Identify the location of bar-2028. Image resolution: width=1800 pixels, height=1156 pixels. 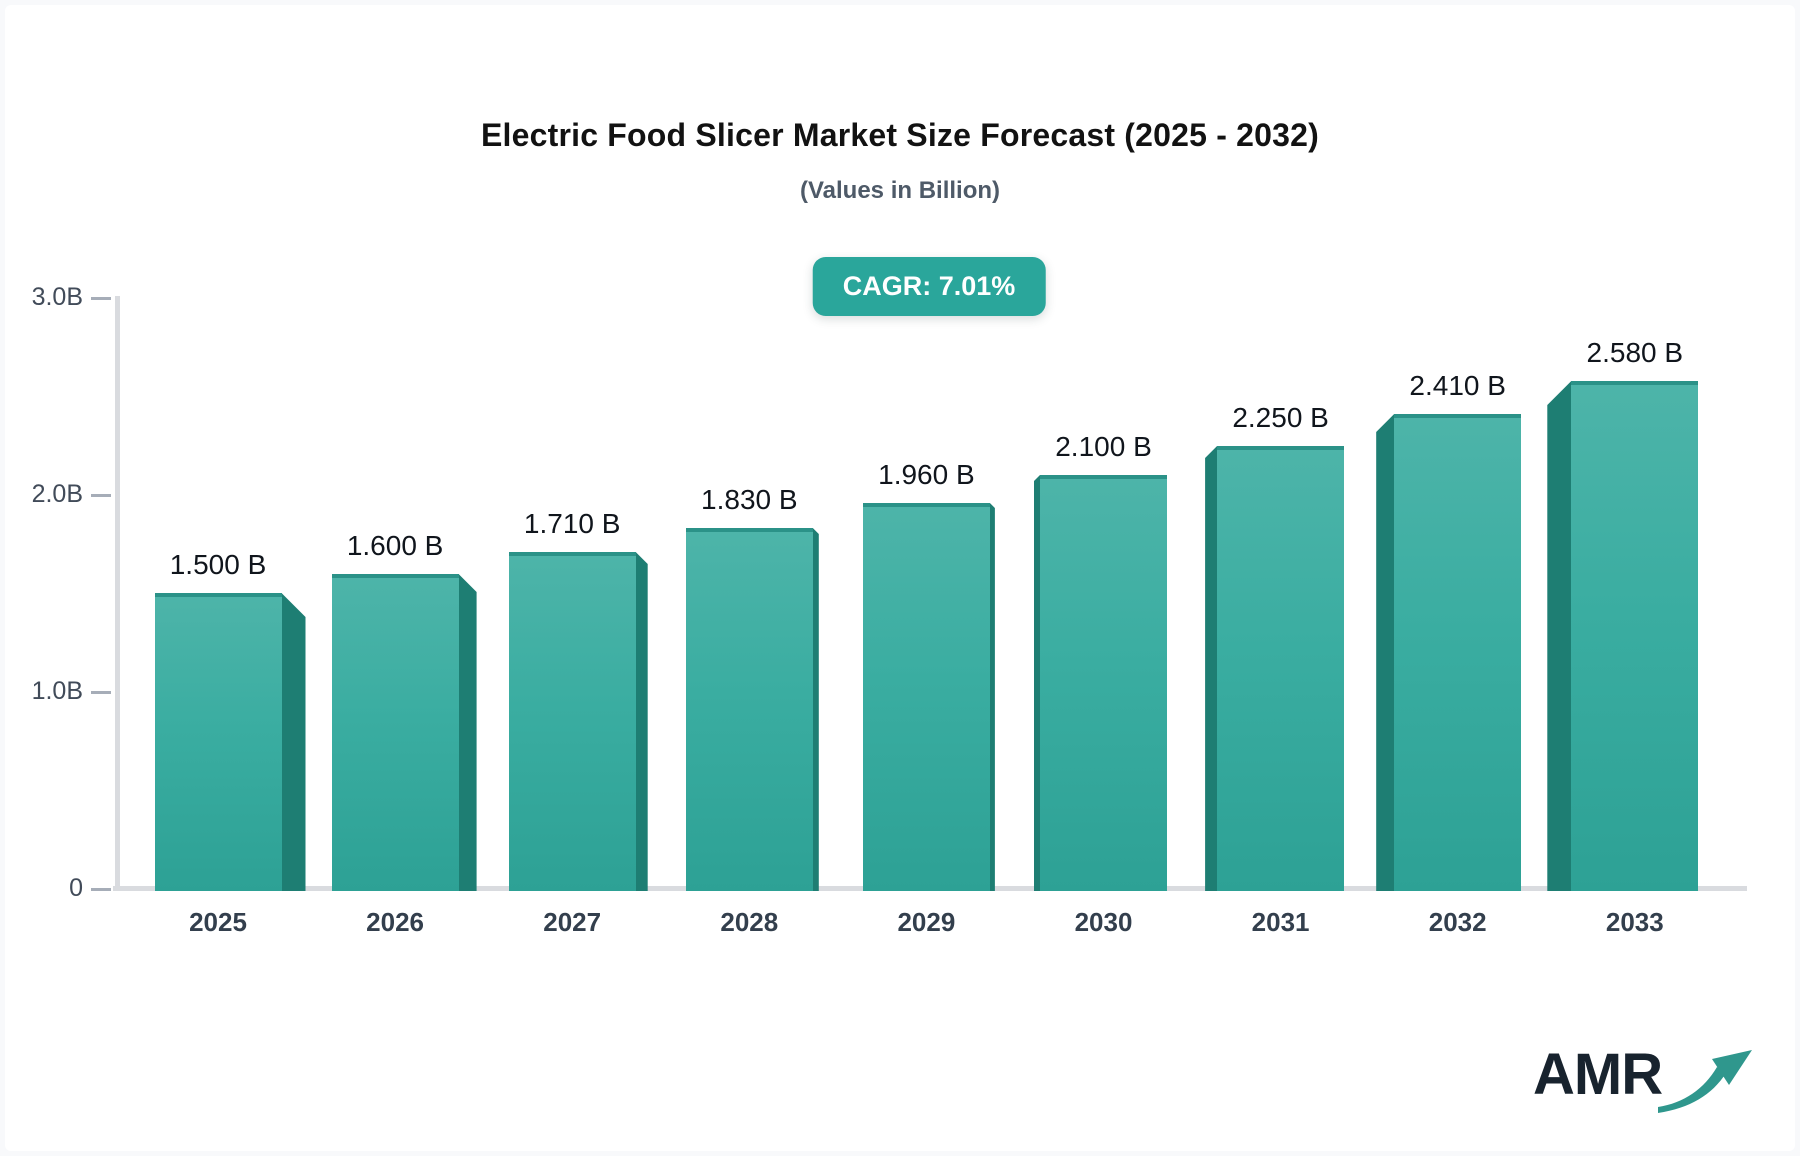
(752, 709).